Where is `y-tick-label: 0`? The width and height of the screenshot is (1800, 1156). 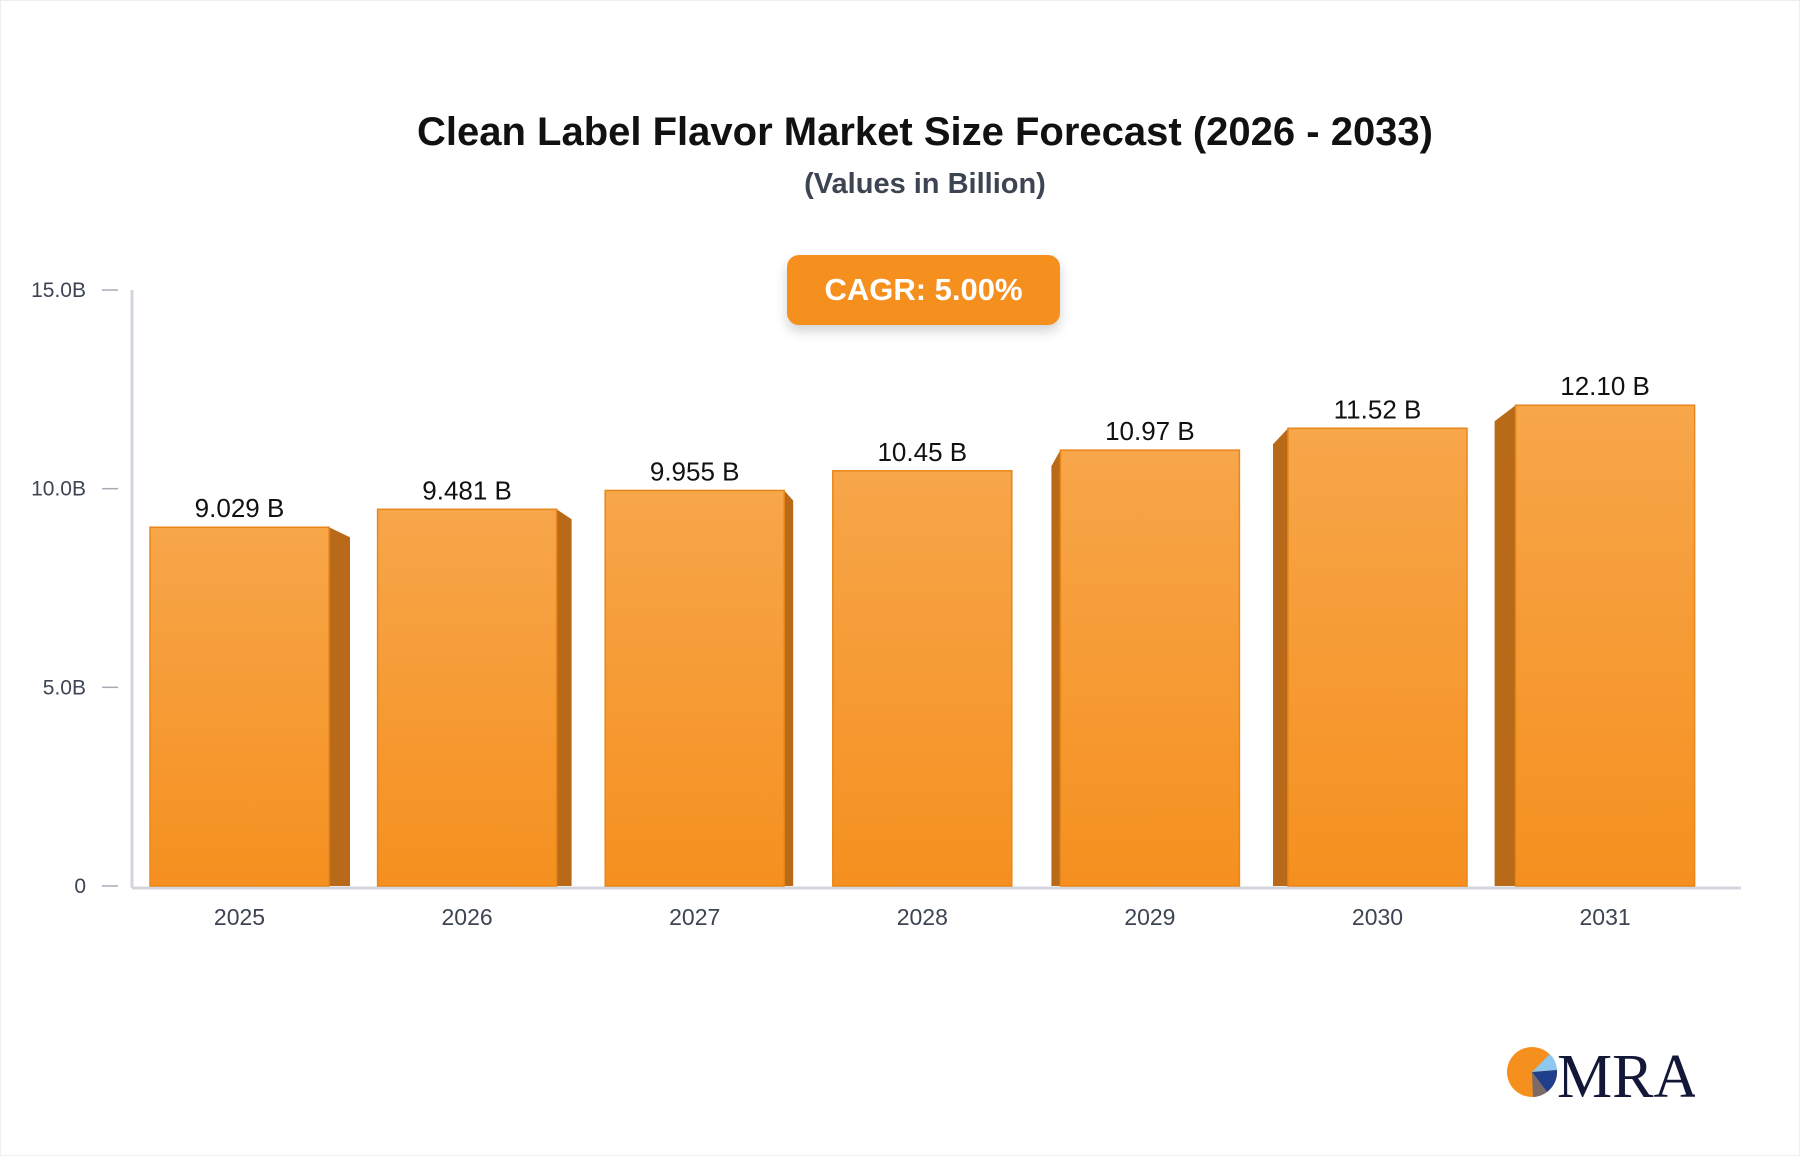 y-tick-label: 0 is located at coordinates (80, 886).